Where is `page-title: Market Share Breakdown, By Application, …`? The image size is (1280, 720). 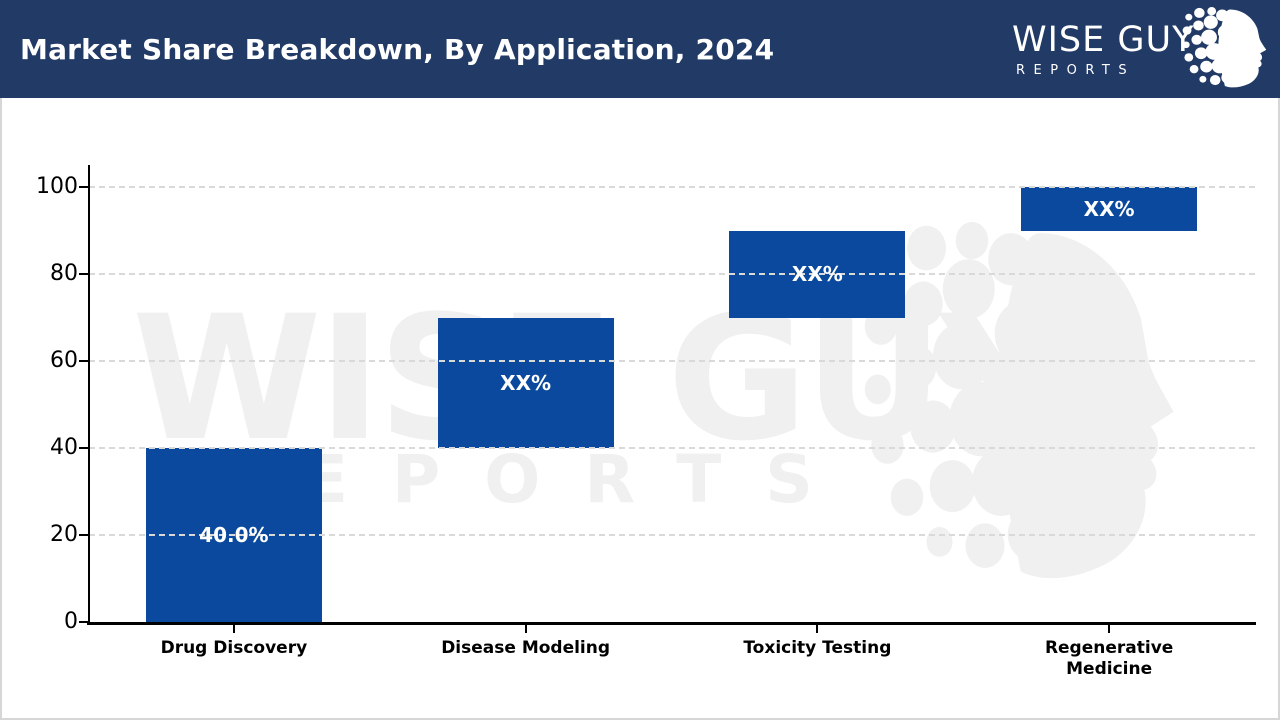 page-title: Market Share Breakdown, By Application, … is located at coordinates (397, 49).